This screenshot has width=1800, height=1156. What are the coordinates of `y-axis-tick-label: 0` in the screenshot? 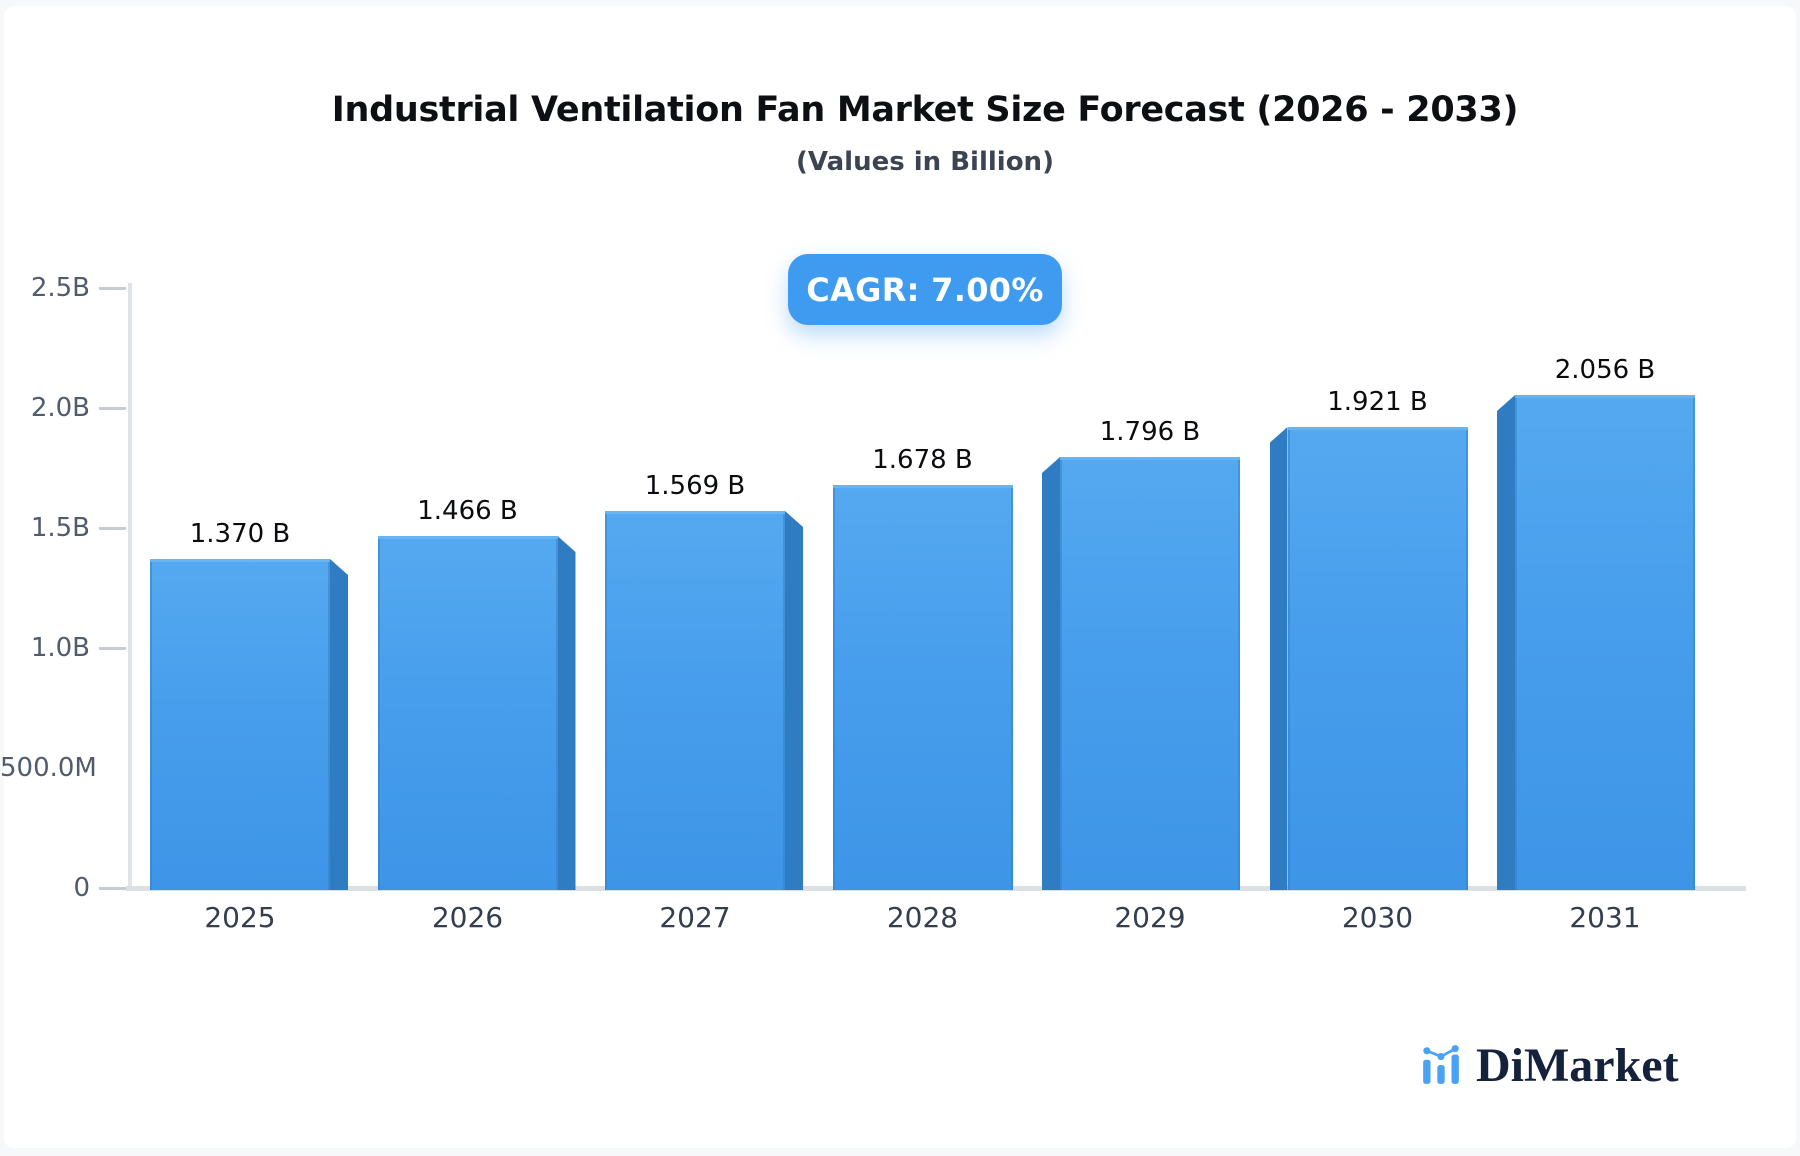 It's located at (81, 888).